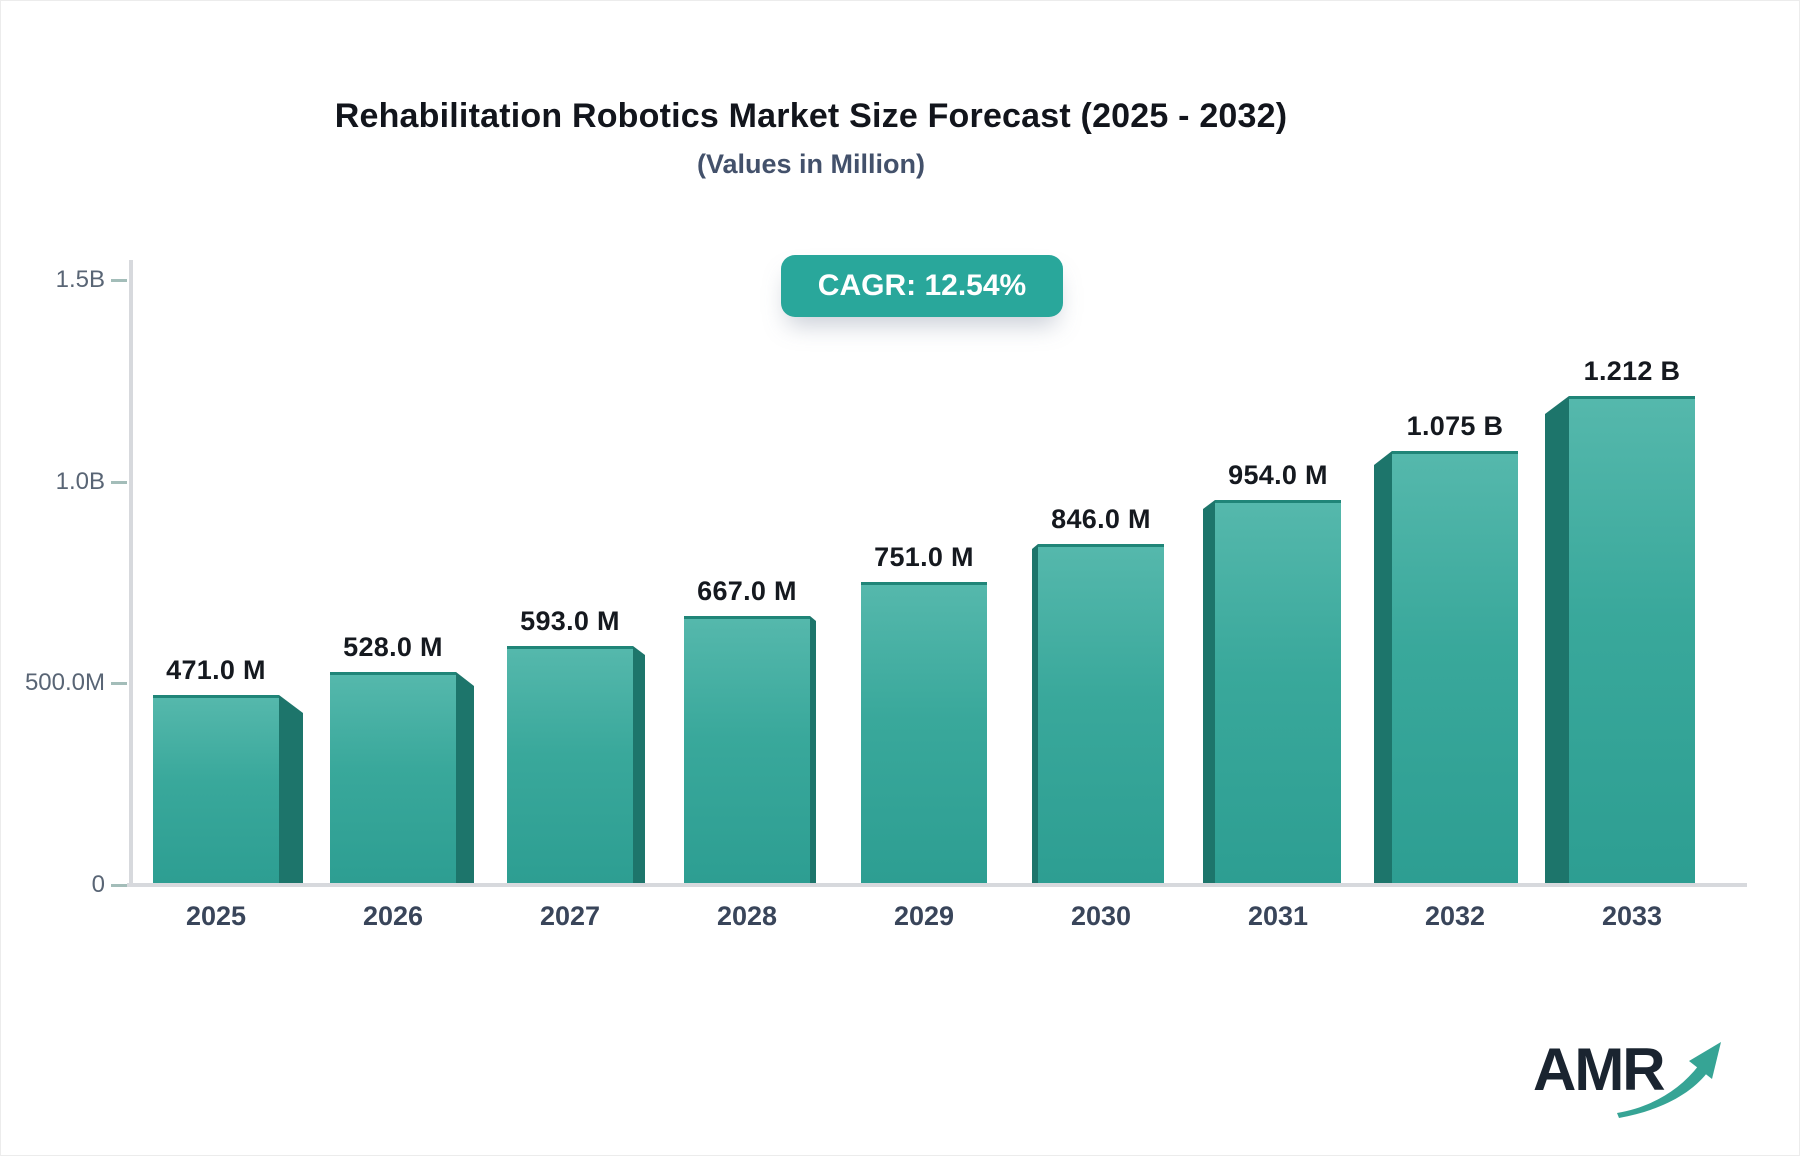  Describe the element at coordinates (1632, 371) in the screenshot. I see `bar-value-label: 1.212 B` at that location.